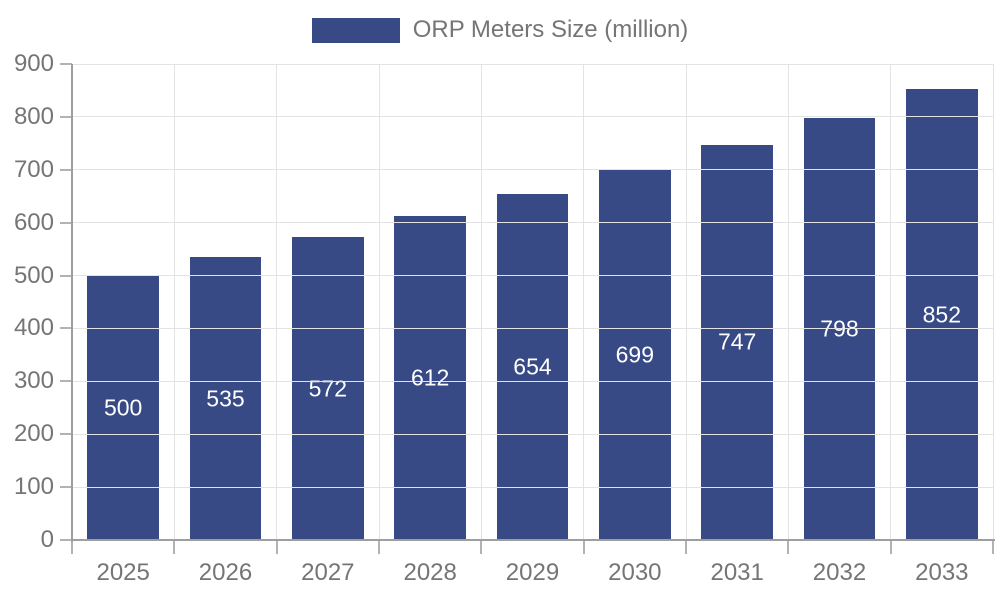  I want to click on bar: 852, so click(942, 314).